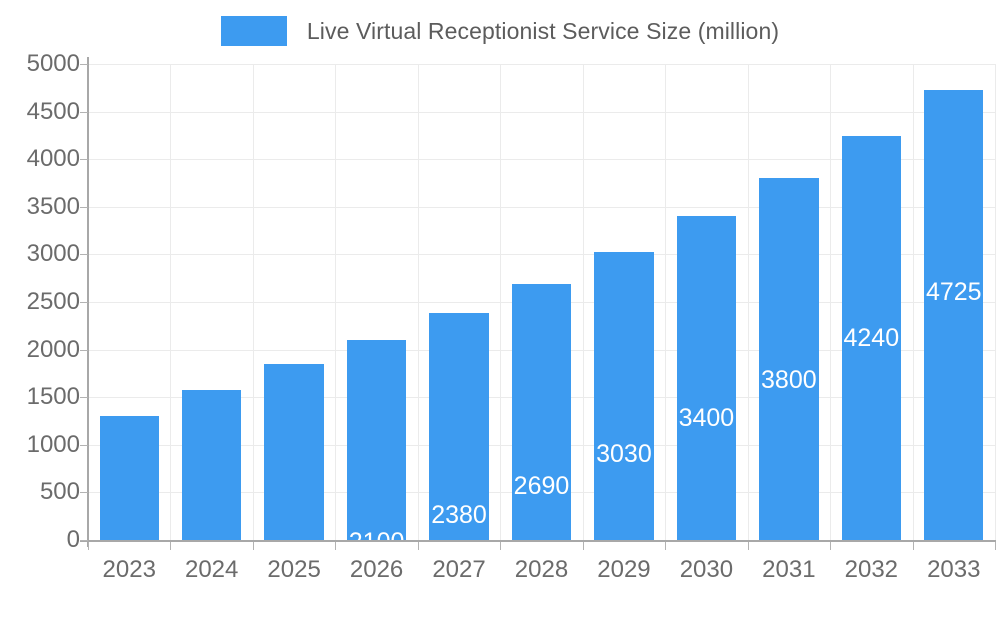 This screenshot has width=1000, height=633. What do you see at coordinates (954, 569) in the screenshot?
I see `x-axis-tick-label: 2033` at bounding box center [954, 569].